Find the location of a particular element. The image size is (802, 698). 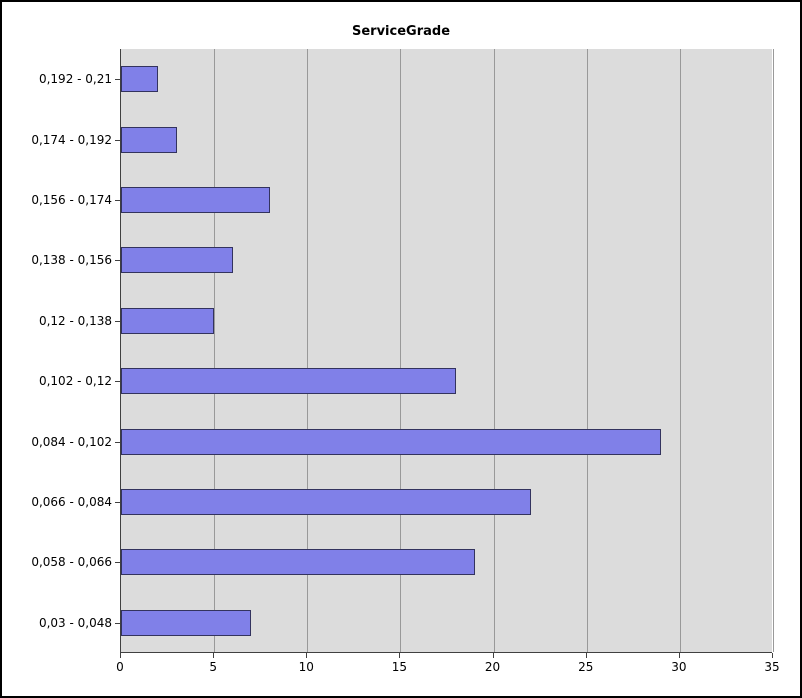

y-axis-label: 0,192 - 0,21 is located at coordinates (75, 79).